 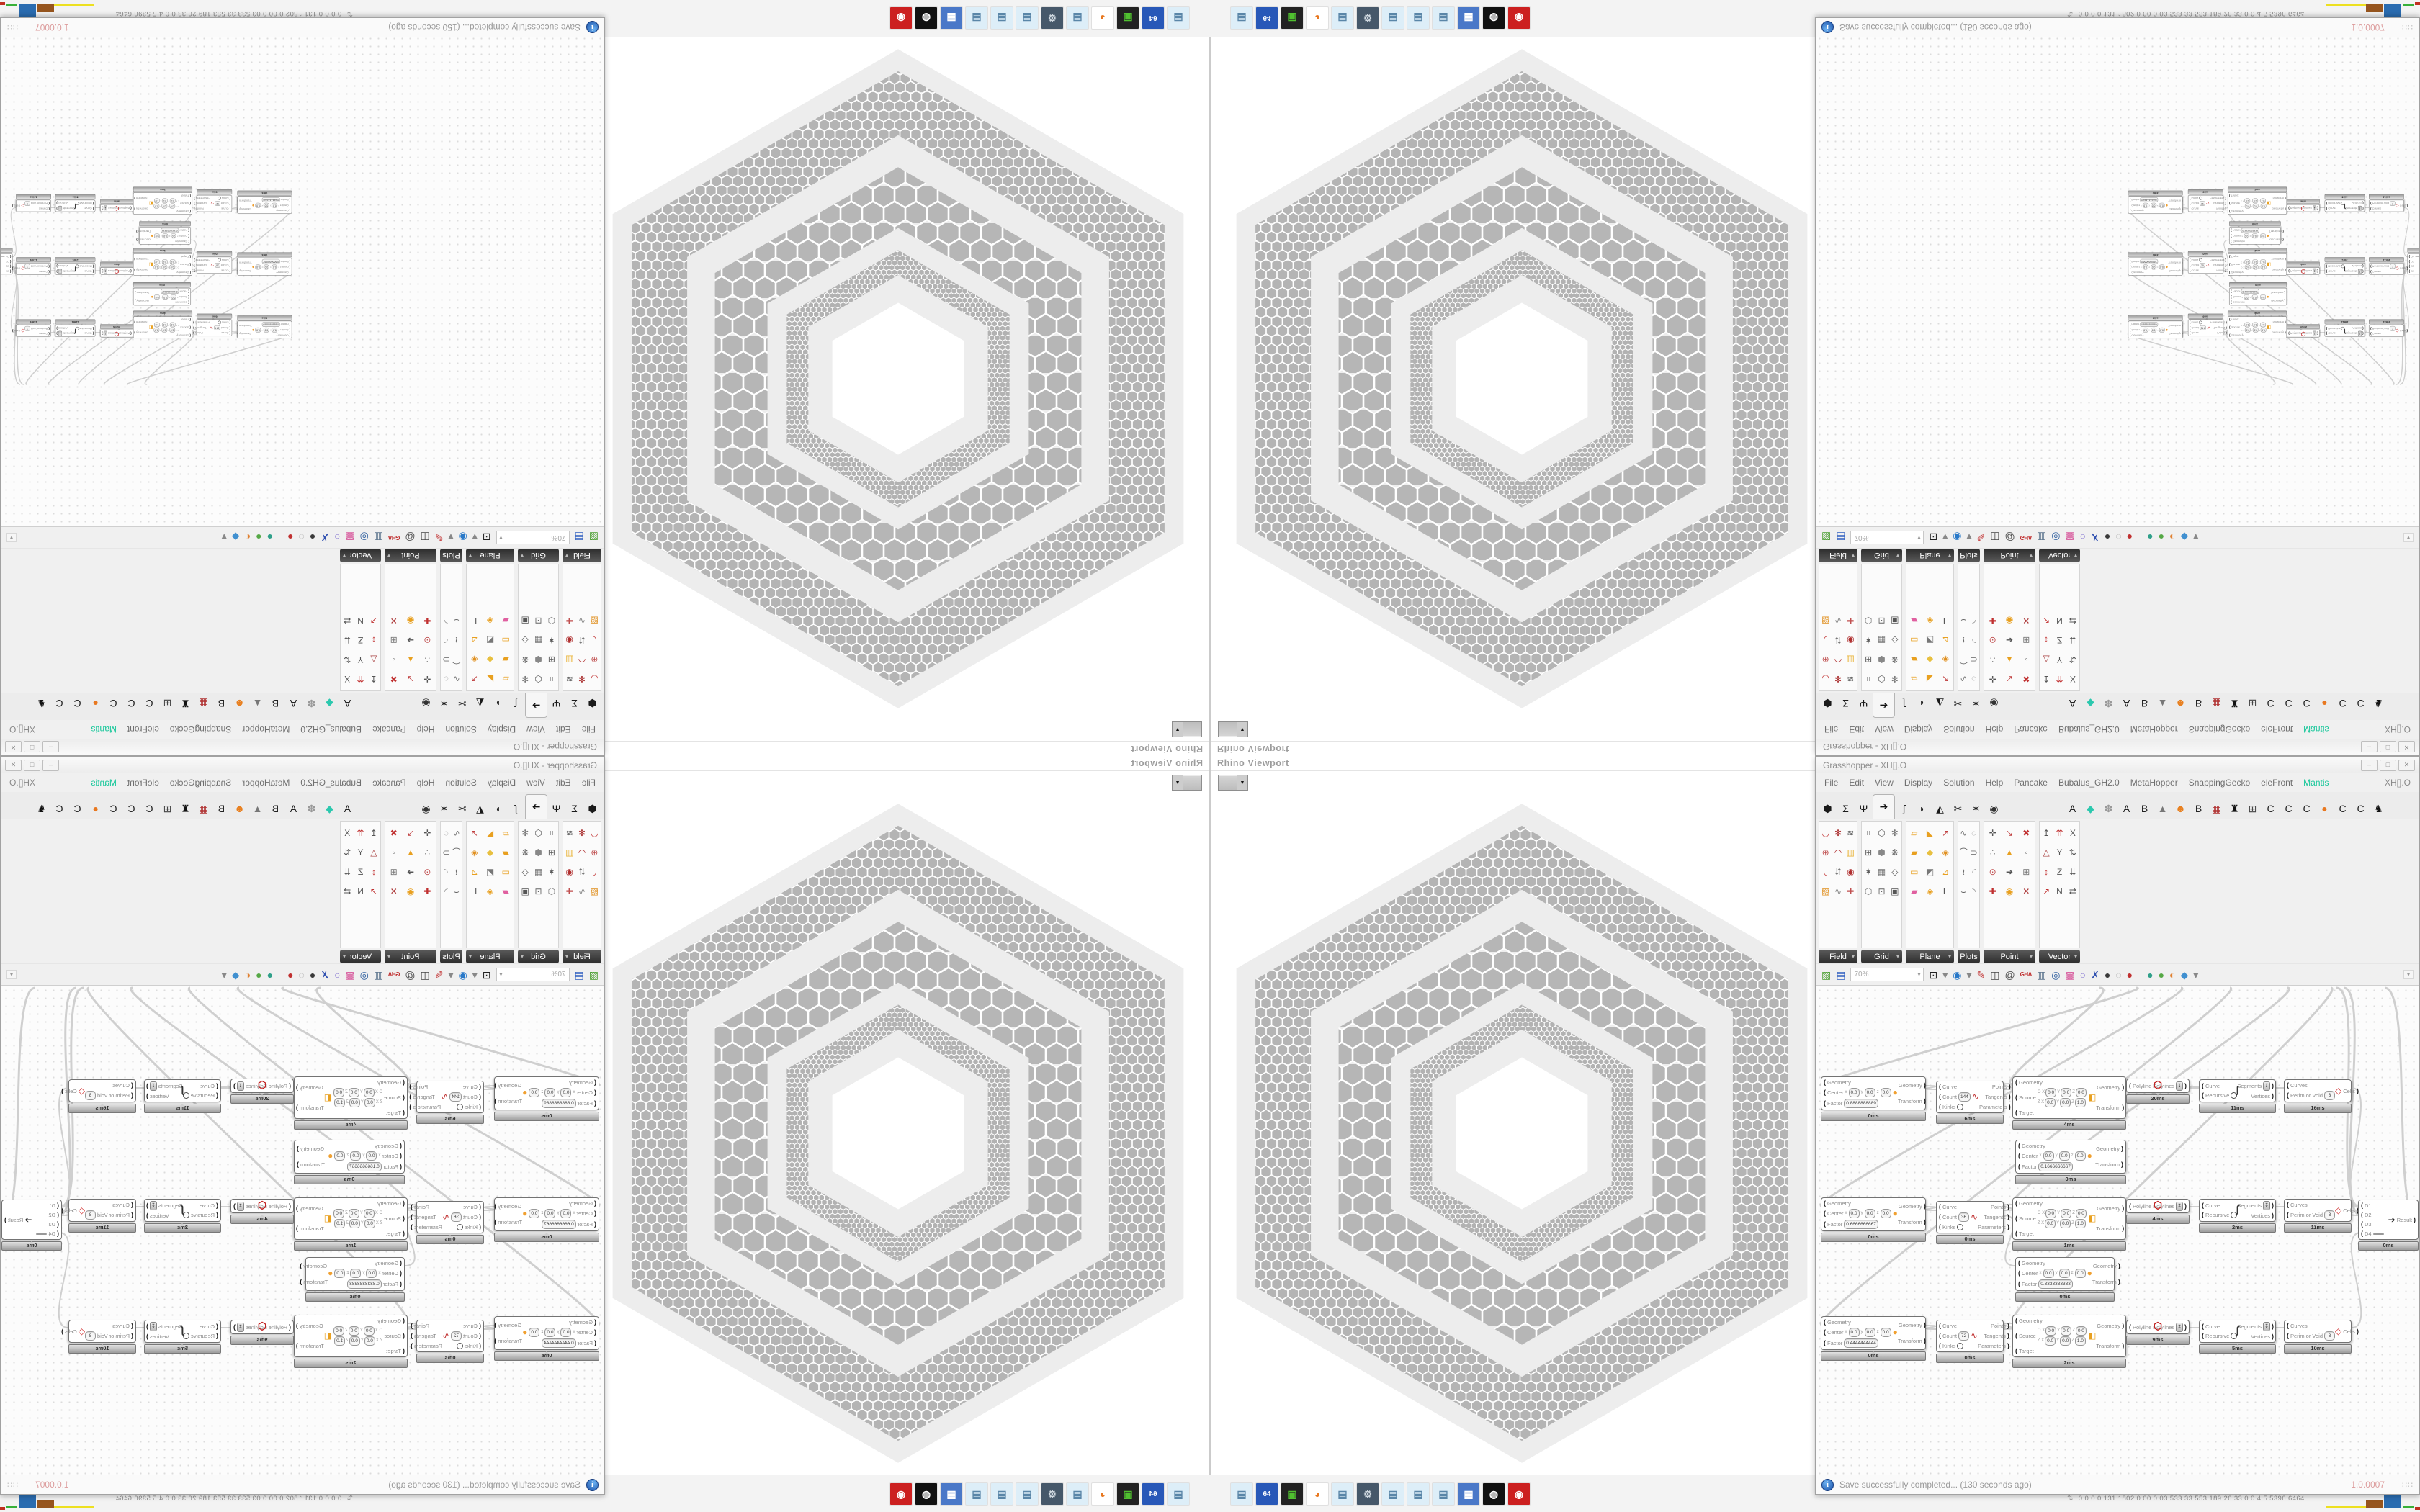 I want to click on toolbar-scroll-button: ▾, so click(x=2408, y=974).